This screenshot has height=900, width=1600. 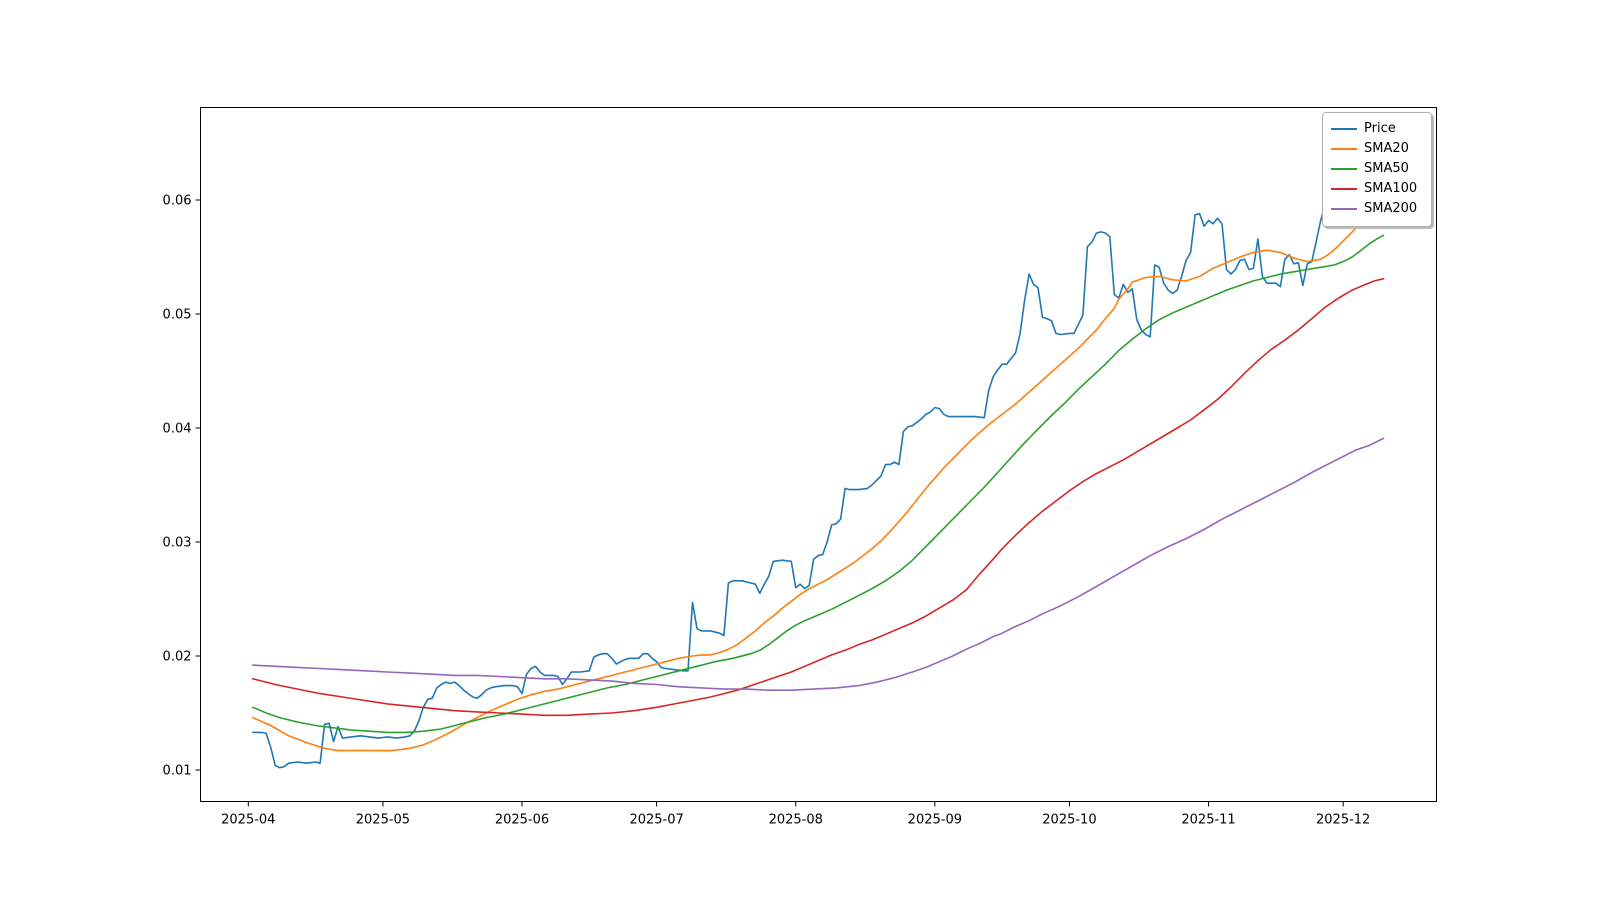 What do you see at coordinates (177, 657) in the screenshot?
I see `y-tick-label: 0.02` at bounding box center [177, 657].